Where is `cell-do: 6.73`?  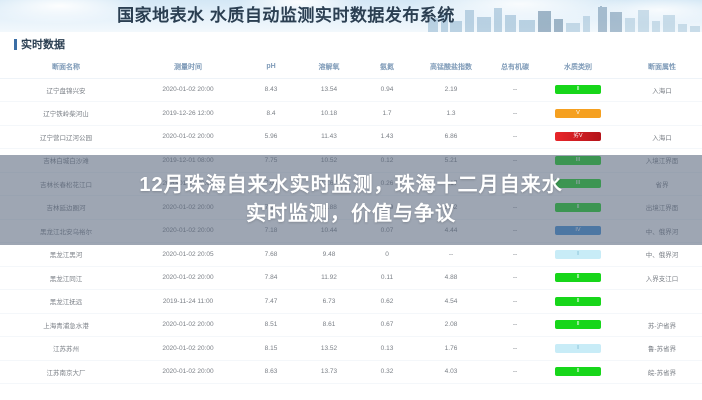
cell-do: 6.73 is located at coordinates (329, 301).